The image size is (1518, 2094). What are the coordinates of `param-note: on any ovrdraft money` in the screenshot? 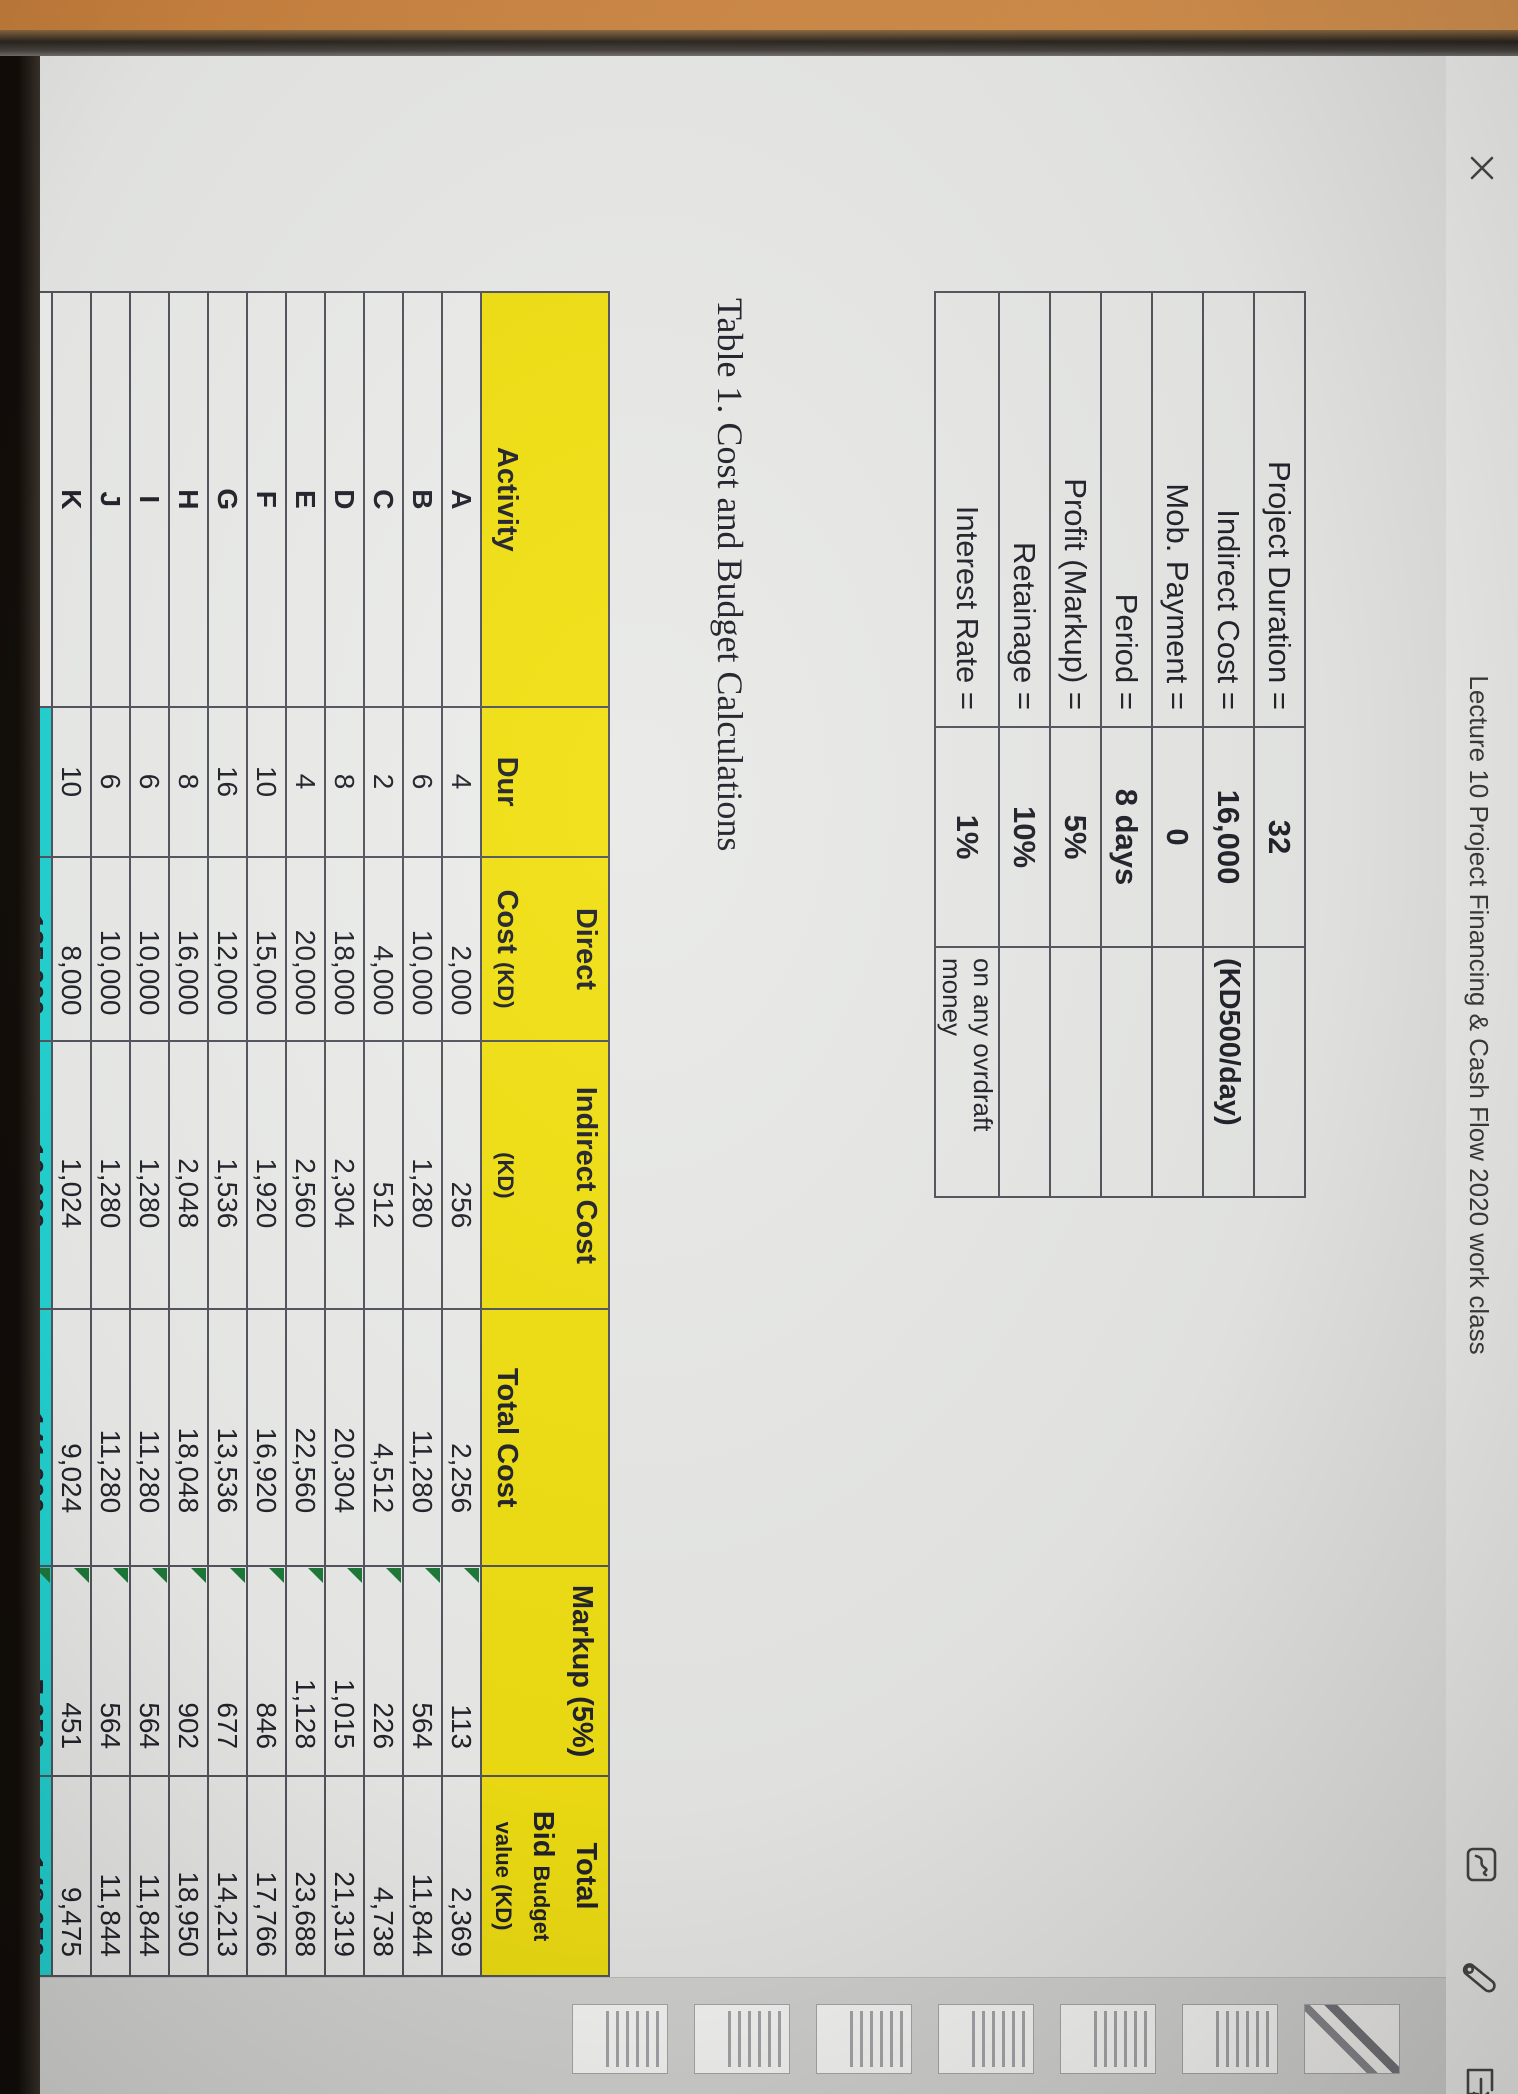 It's located at (967, 1072).